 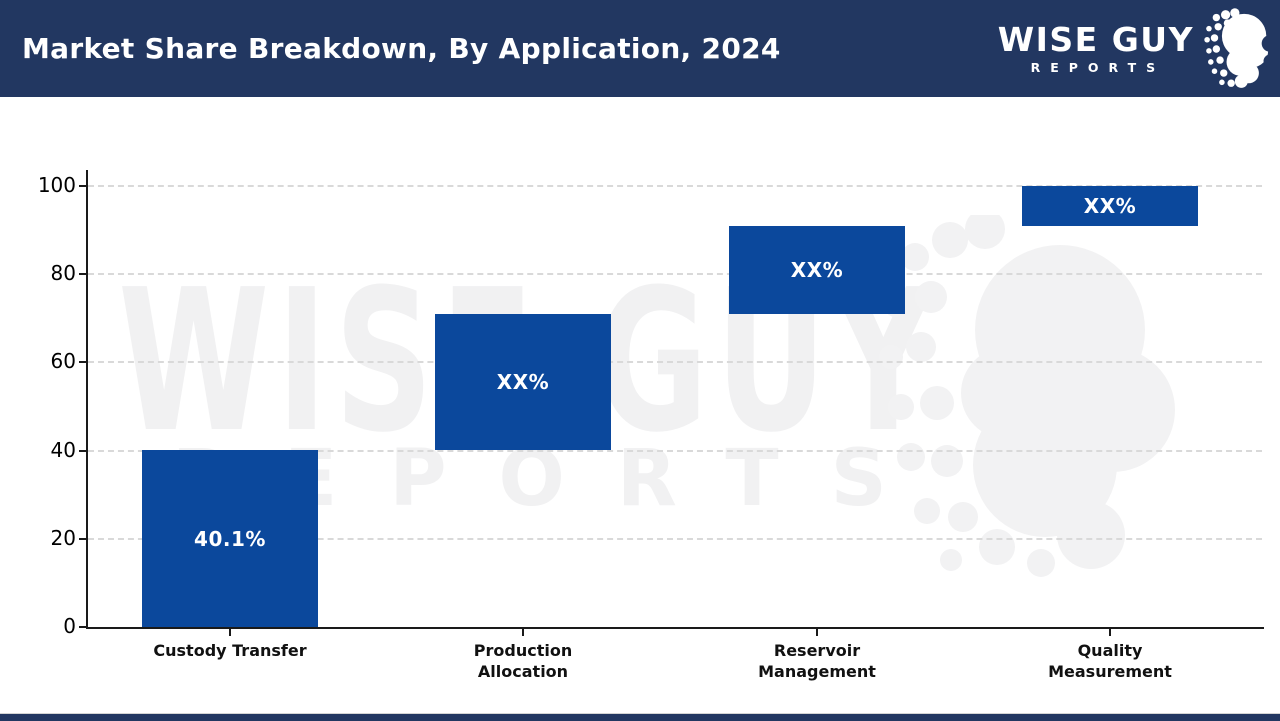 I want to click on x-axis-label: Reservoir Management, so click(x=817, y=661).